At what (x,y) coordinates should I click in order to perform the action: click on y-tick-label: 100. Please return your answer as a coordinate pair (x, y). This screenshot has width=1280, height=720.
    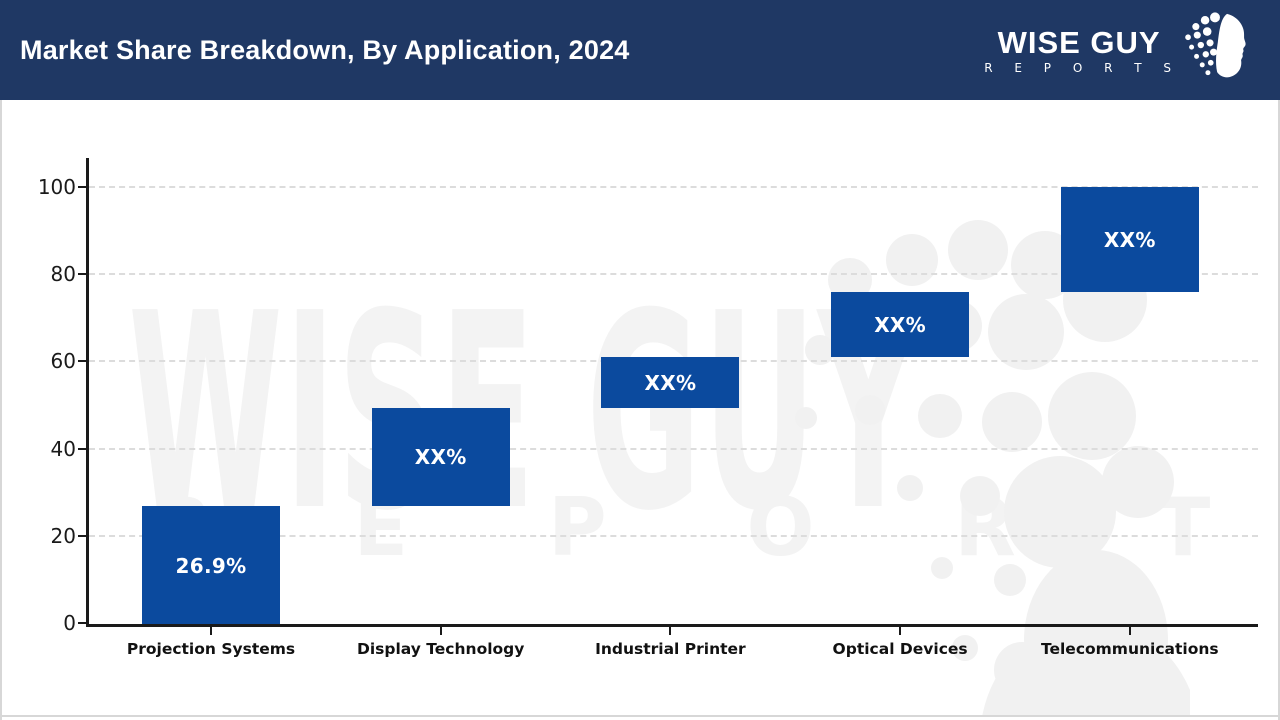
    Looking at the image, I should click on (56, 187).